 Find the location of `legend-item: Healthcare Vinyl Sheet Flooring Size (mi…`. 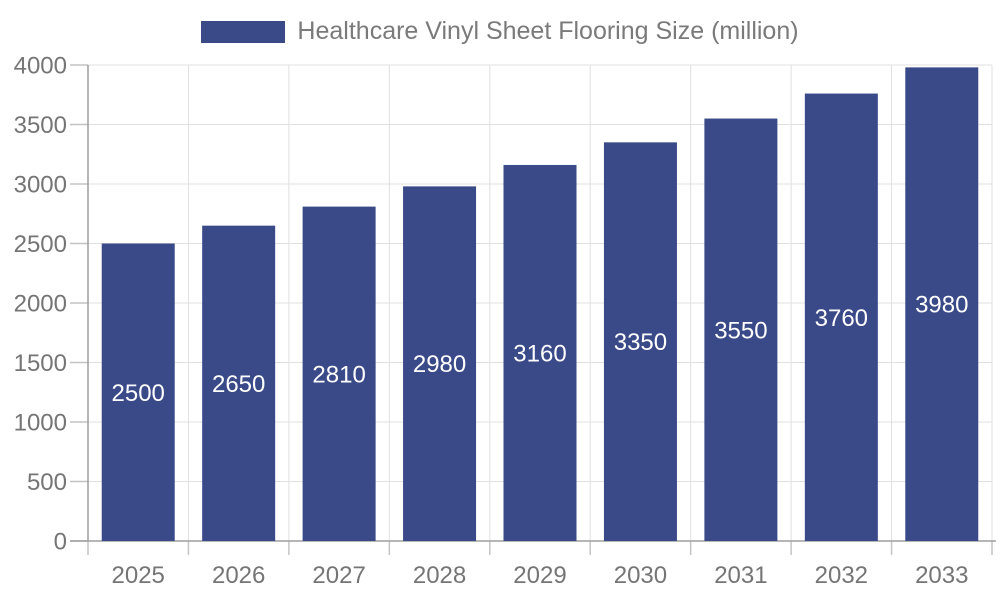

legend-item: Healthcare Vinyl Sheet Flooring Size (mi… is located at coordinates (500, 31).